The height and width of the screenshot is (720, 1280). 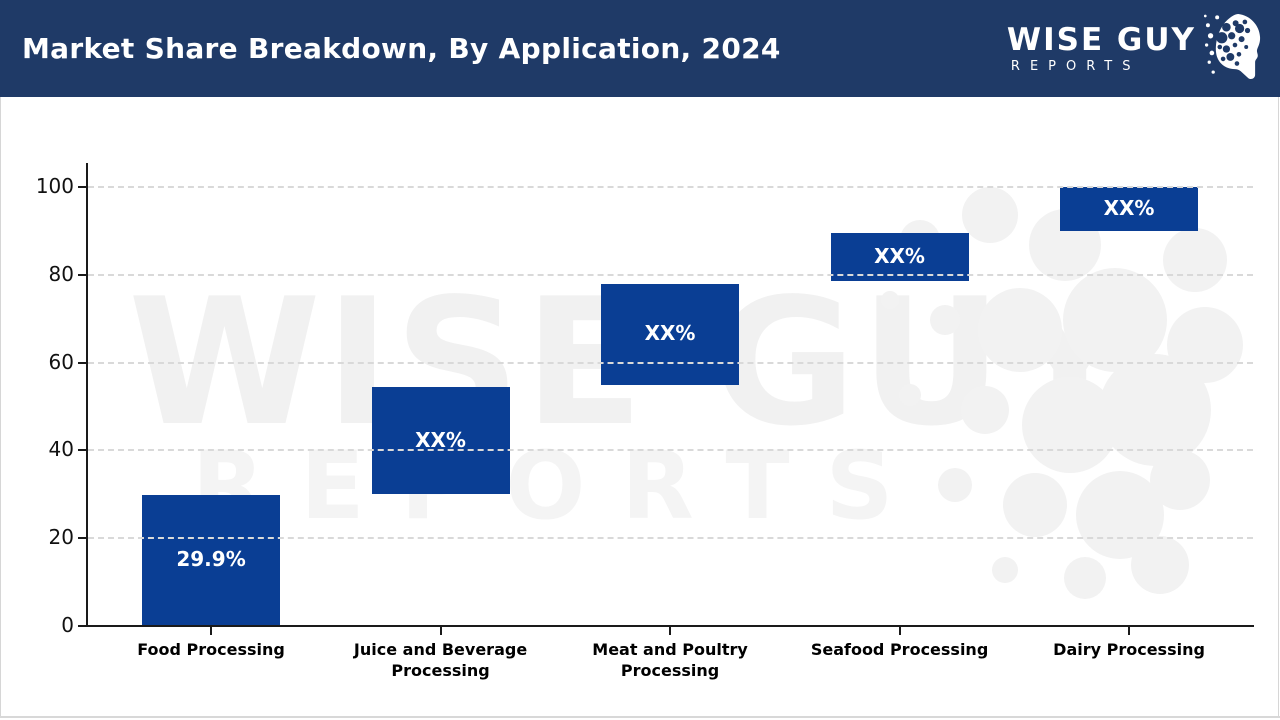 What do you see at coordinates (561, 486) in the screenshot?
I see `watermark-subtext: REPORTS` at bounding box center [561, 486].